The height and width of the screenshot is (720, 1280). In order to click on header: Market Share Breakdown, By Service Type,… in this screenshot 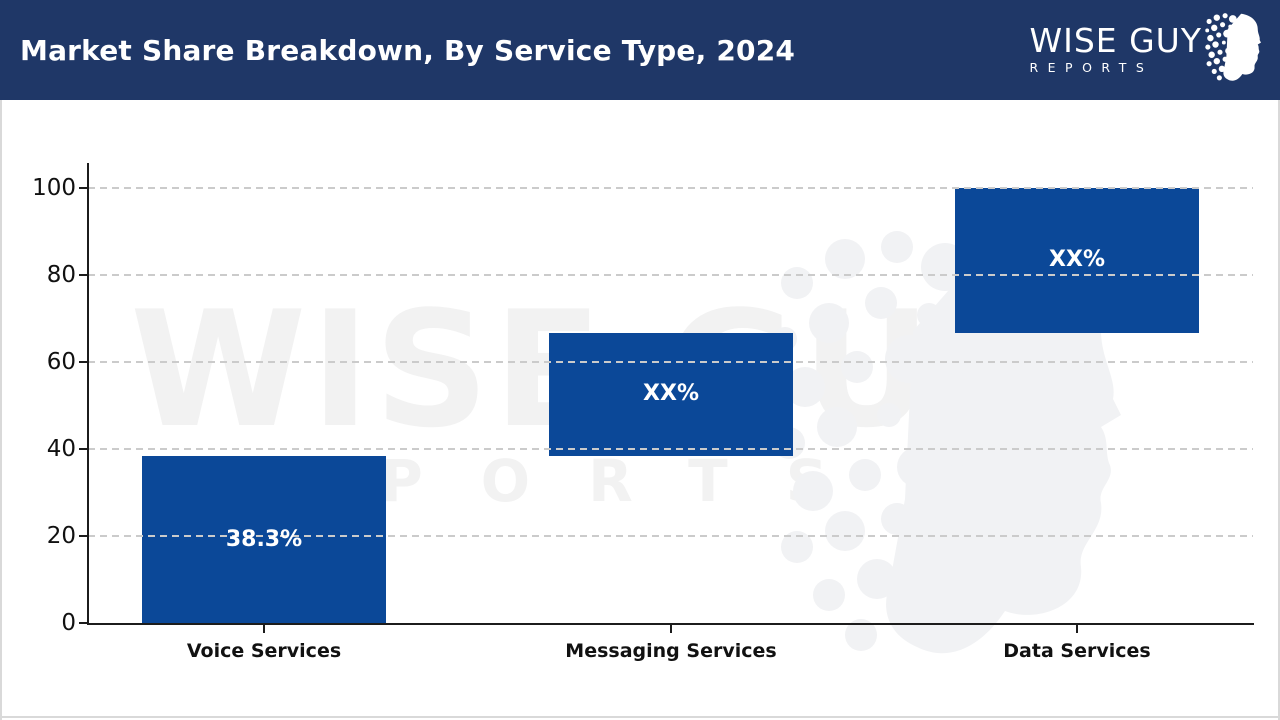, I will do `click(640, 50)`.